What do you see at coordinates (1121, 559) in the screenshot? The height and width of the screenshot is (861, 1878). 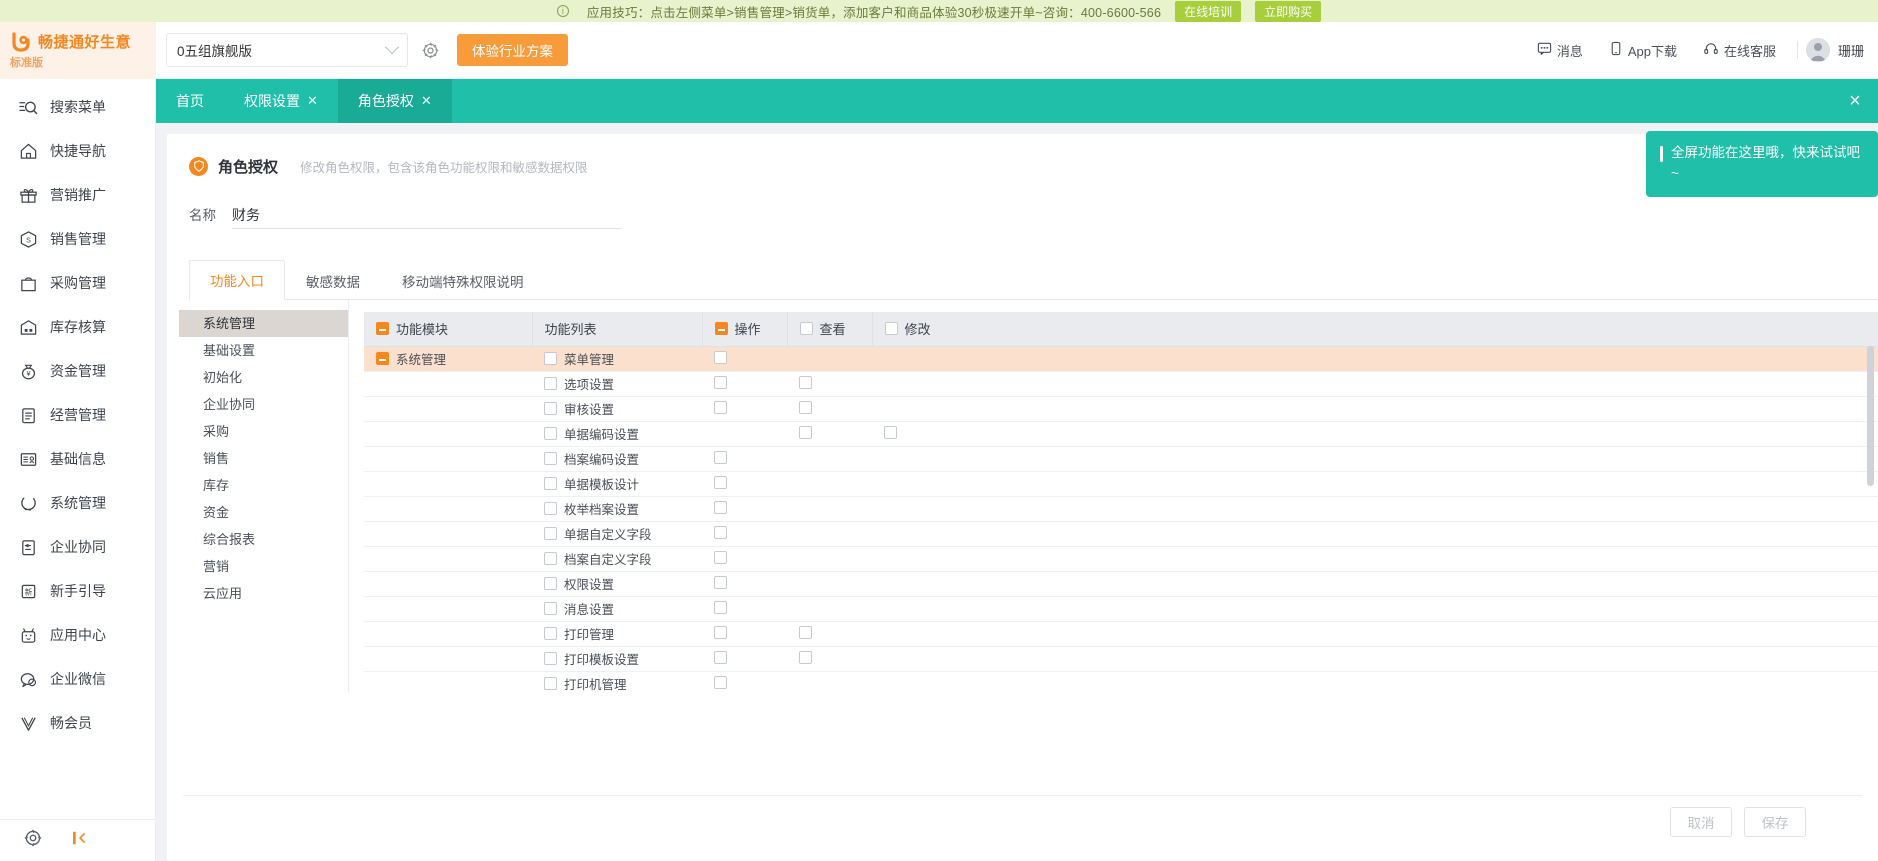 I see `table-row: 档案自定义字段` at bounding box center [1121, 559].